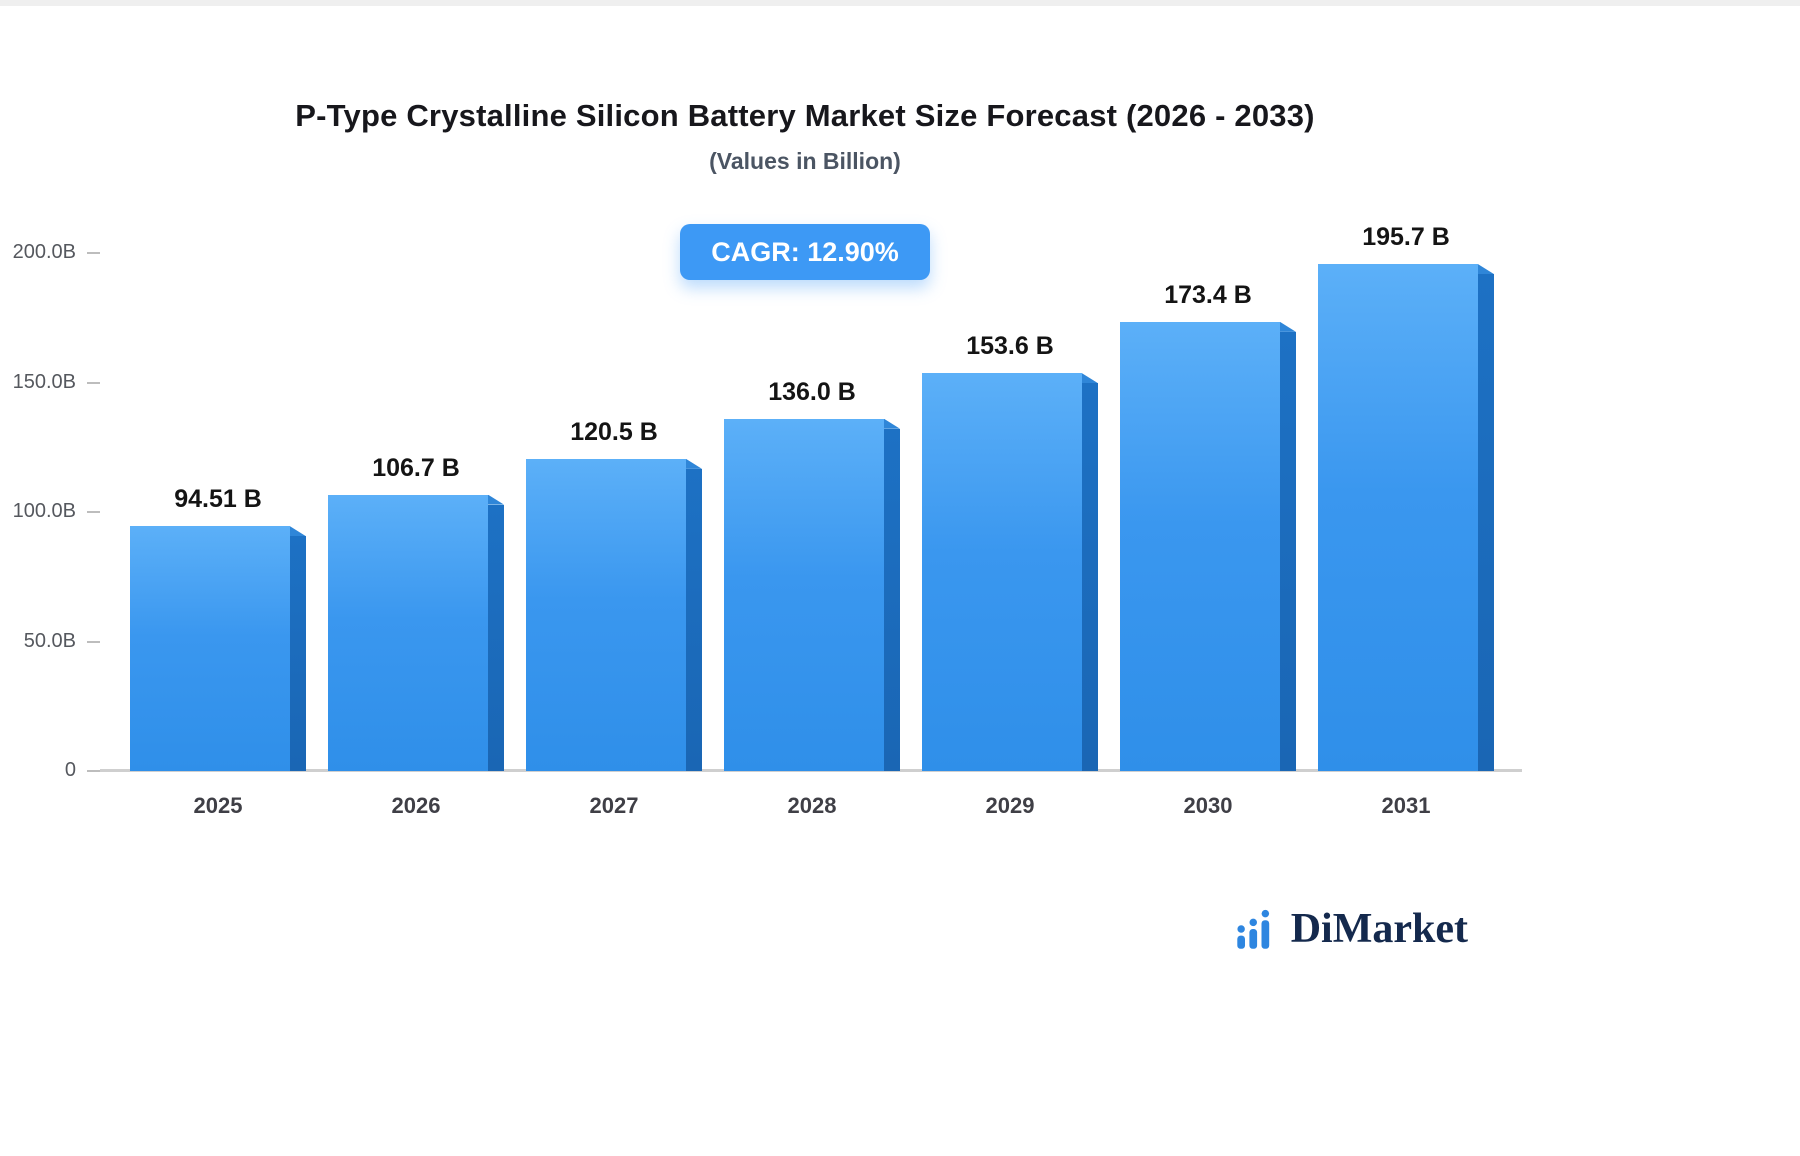  I want to click on y-axis-tick-label: 50.0B, so click(49, 640).